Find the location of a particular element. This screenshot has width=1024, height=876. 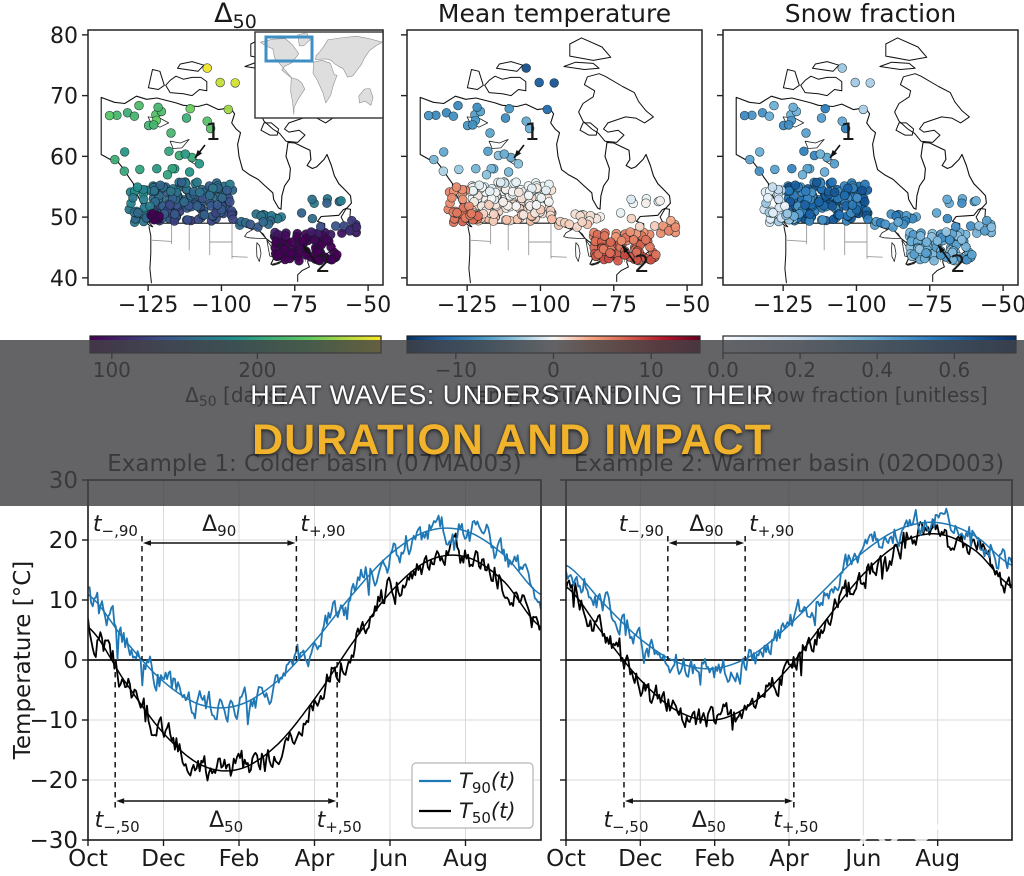

legend-label-T90: T90(t) is located at coordinates (487, 783).